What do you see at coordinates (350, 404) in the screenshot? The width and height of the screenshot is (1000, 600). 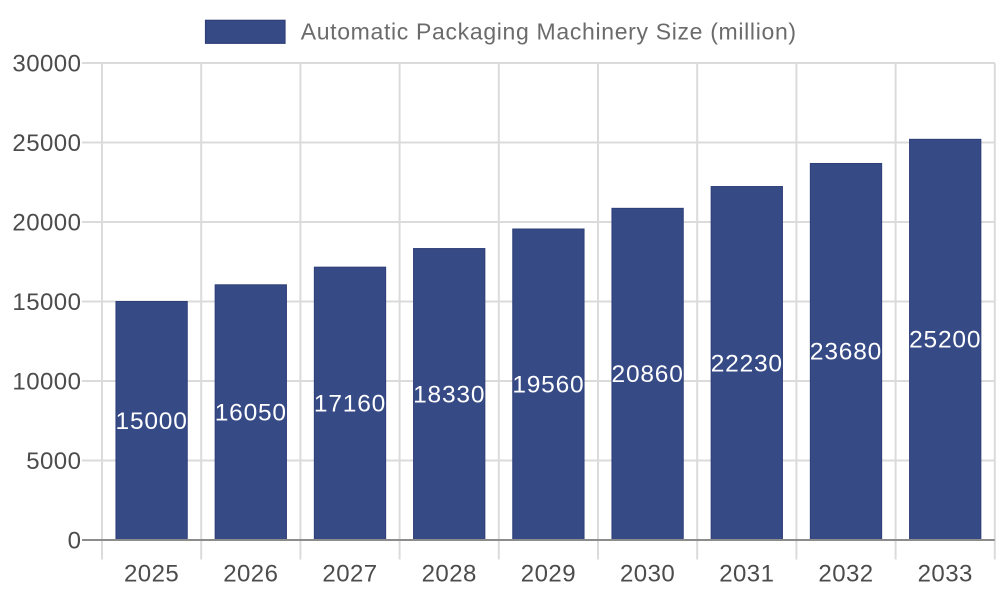 I see `svg-text: 17160` at bounding box center [350, 404].